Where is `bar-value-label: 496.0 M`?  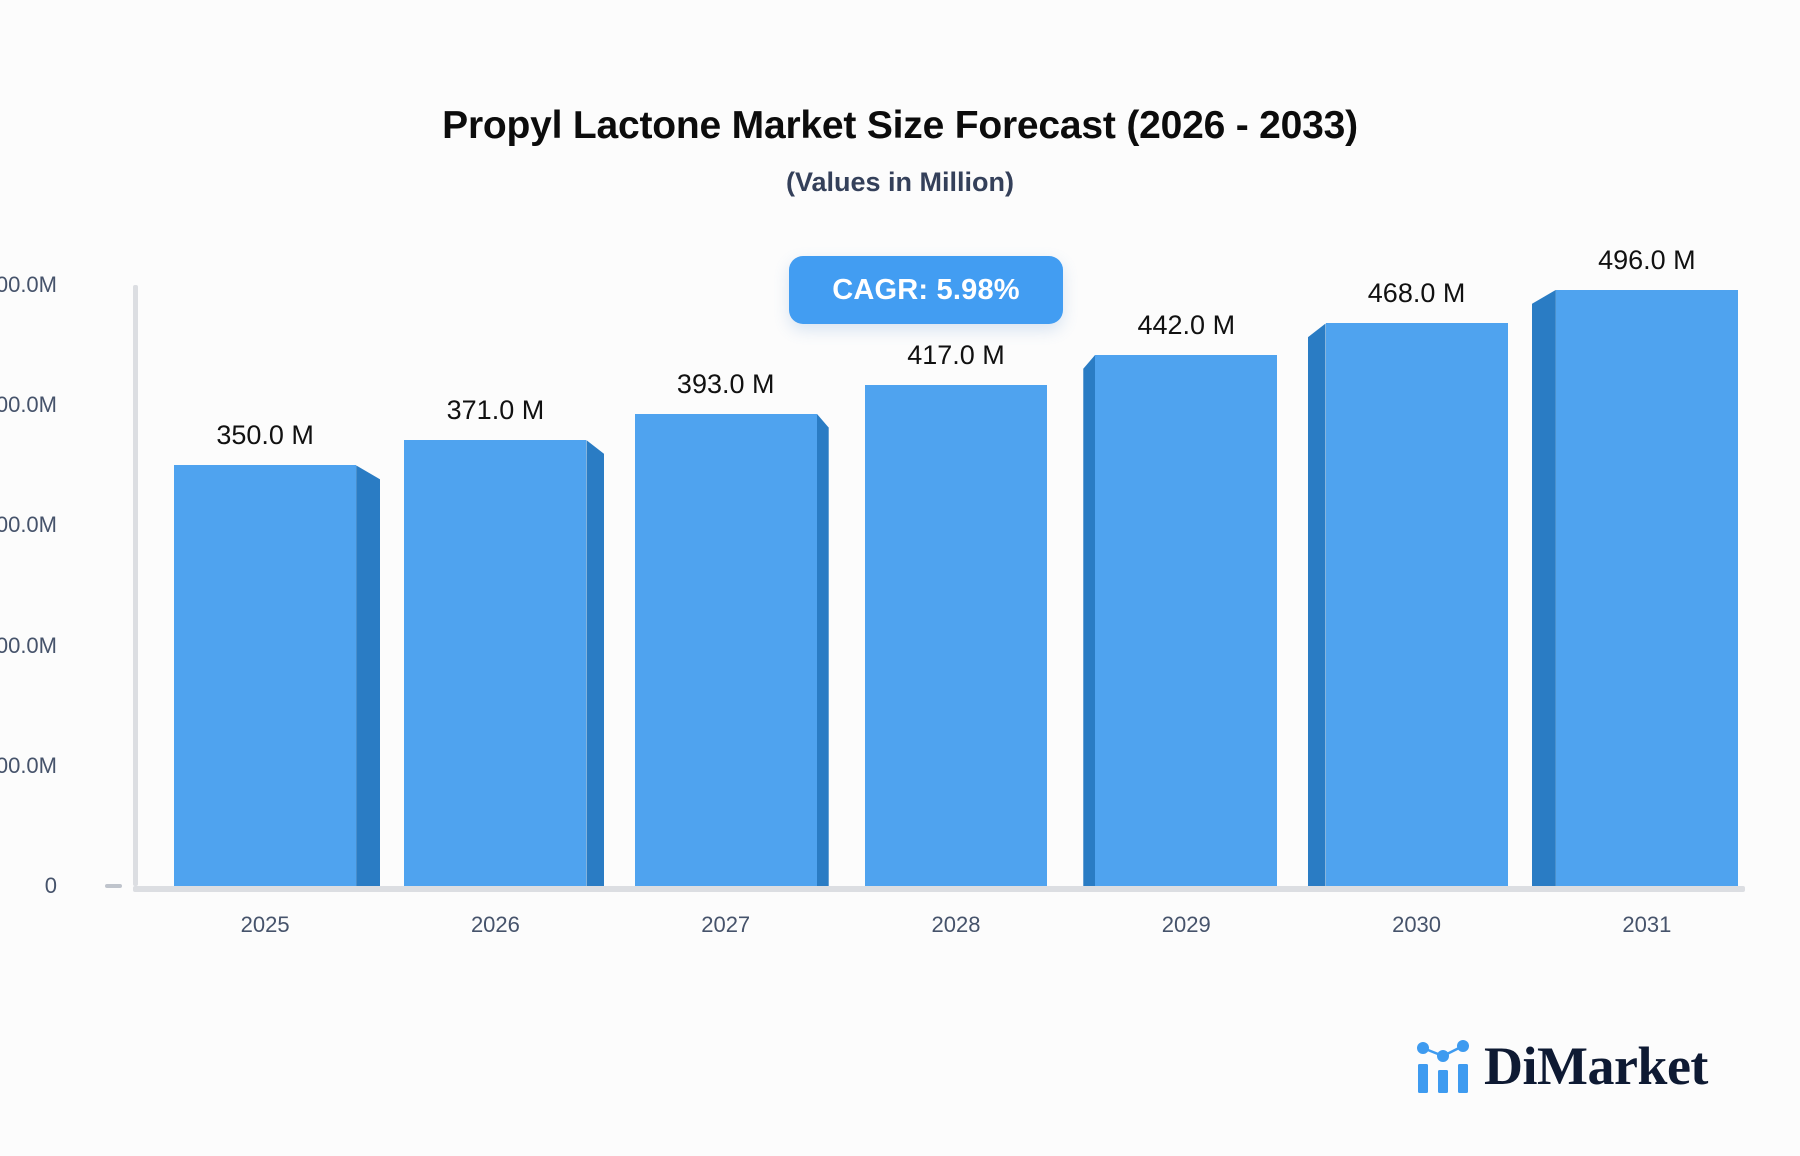 bar-value-label: 496.0 M is located at coordinates (1647, 259).